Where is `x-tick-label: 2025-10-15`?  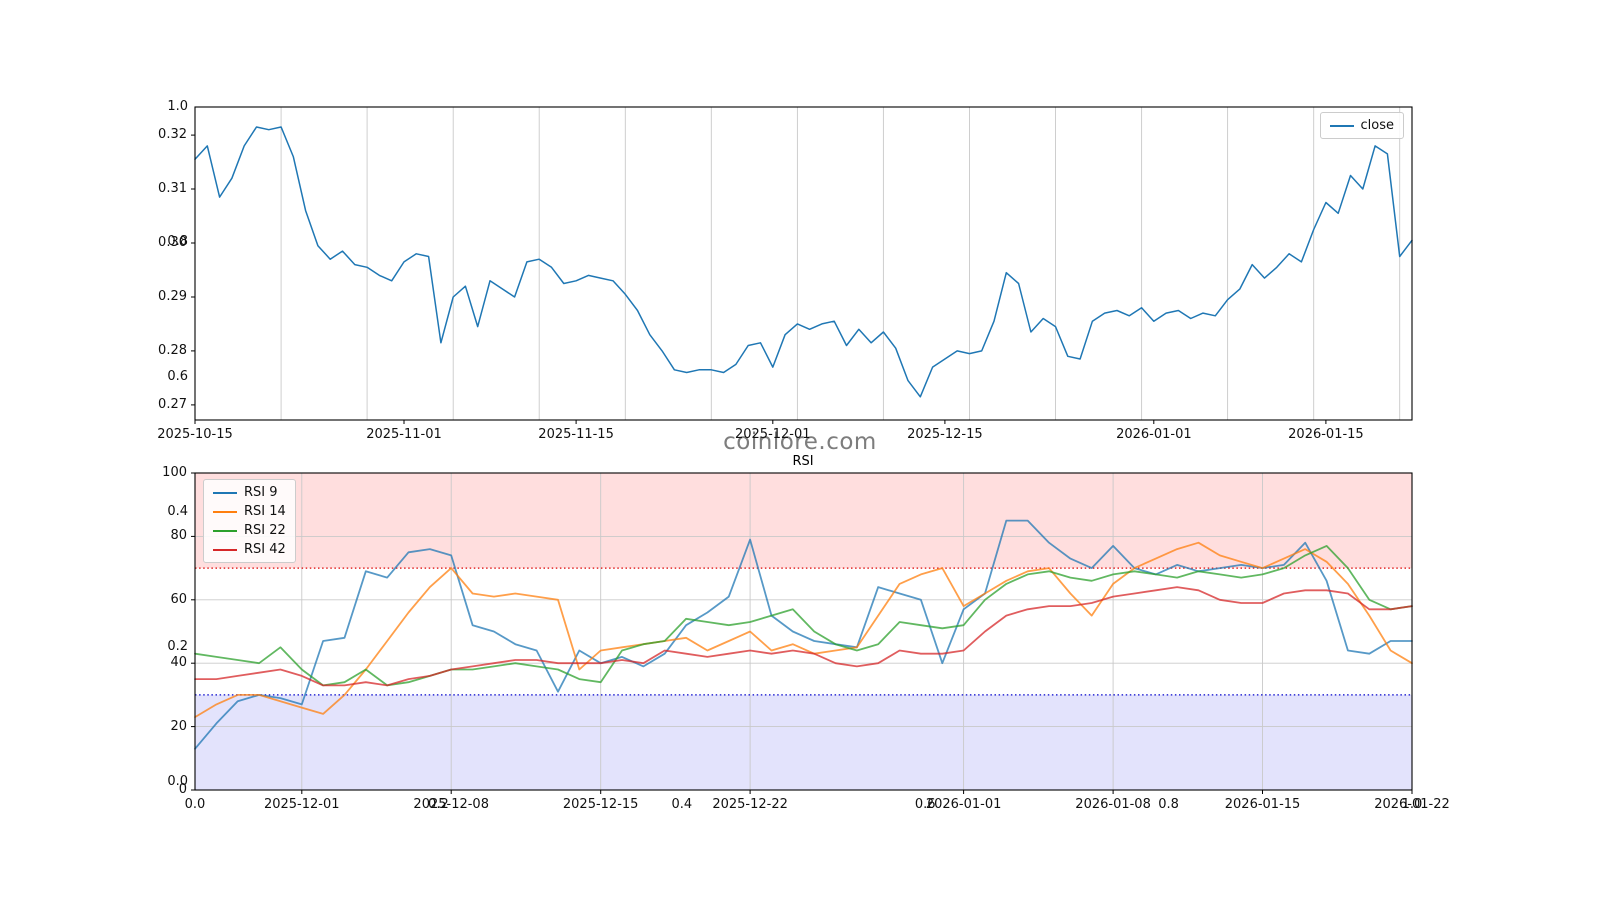 x-tick-label: 2025-10-15 is located at coordinates (195, 434).